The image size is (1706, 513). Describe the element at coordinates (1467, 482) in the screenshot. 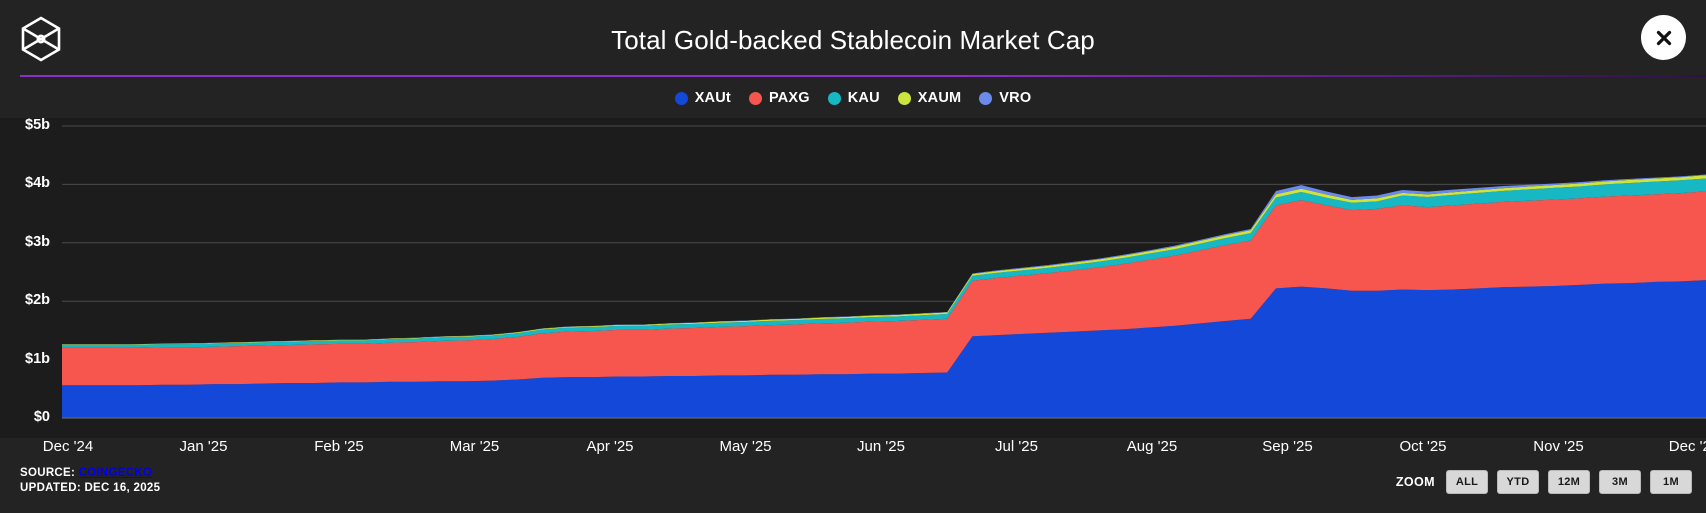

I see `zoom-button-all: ALL` at that location.